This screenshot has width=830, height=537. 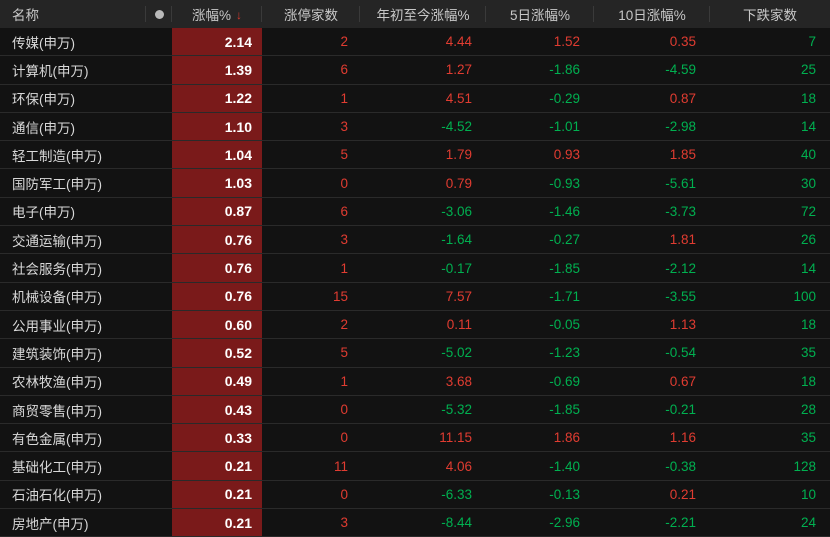 What do you see at coordinates (415, 70) in the screenshot?
I see `table-row: 计算机(申万) 1.39 6 1.27 -1.86 -4.59 25` at bounding box center [415, 70].